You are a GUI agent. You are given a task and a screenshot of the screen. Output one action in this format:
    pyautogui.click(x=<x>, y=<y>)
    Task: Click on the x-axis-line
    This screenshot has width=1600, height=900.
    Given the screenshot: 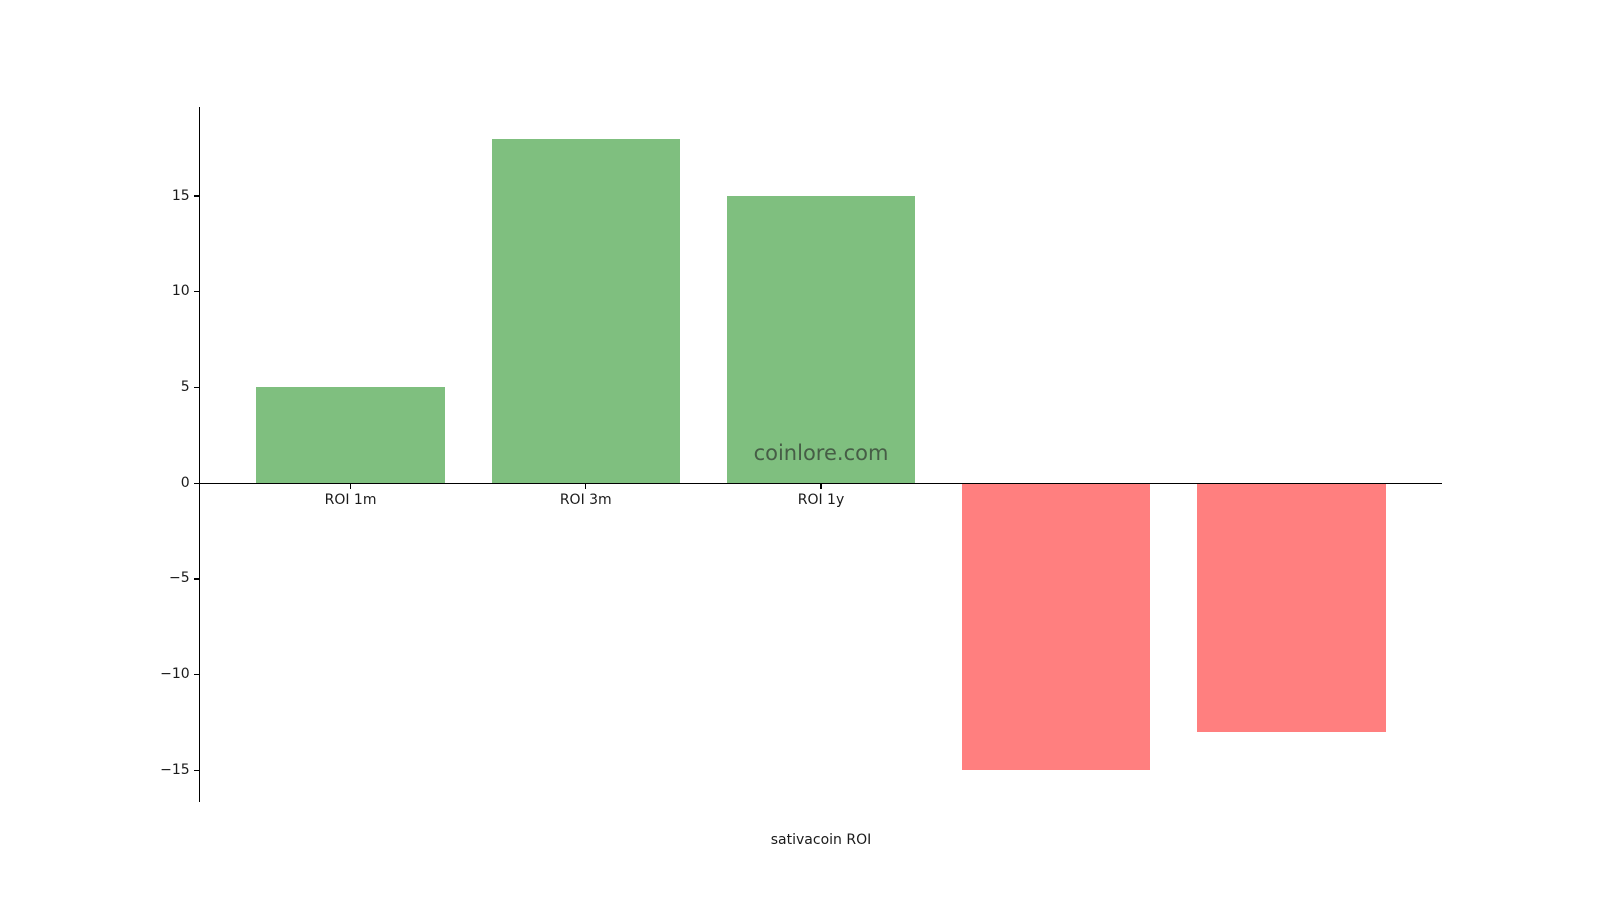 What is the action you would take?
    pyautogui.click(x=820, y=483)
    